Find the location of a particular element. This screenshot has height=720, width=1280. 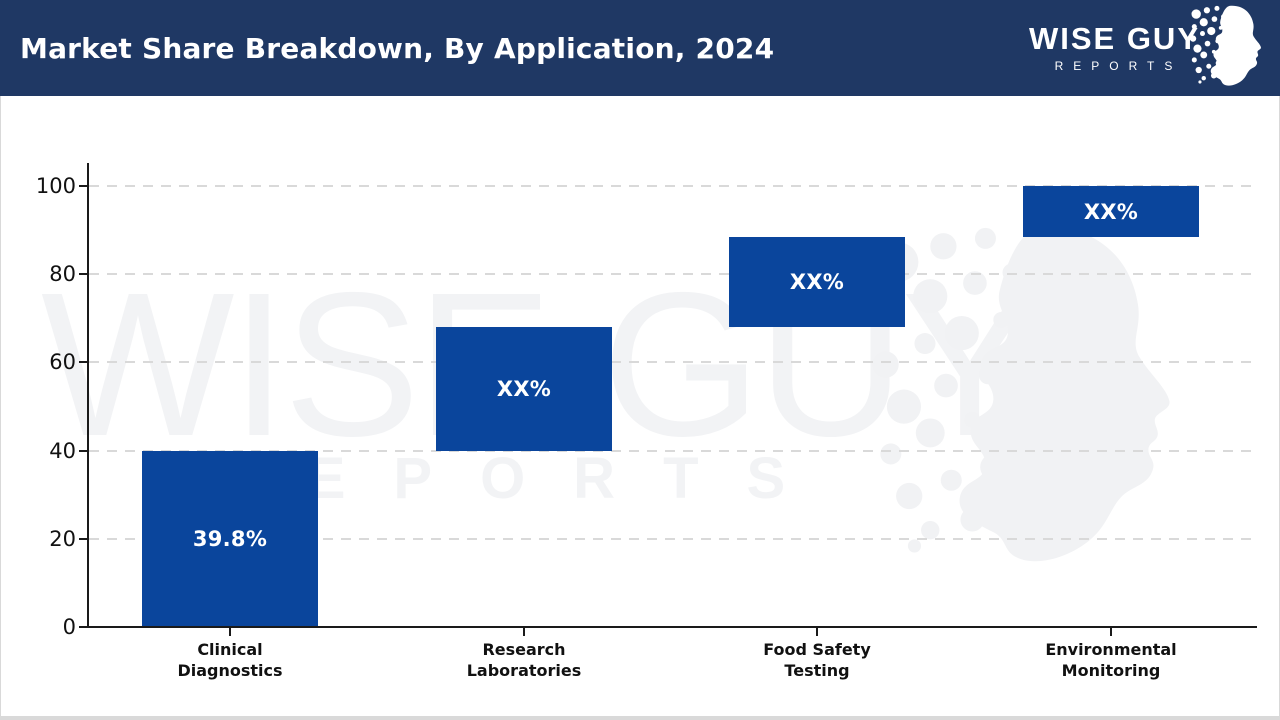

y-tick-label: 20 is located at coordinates (62, 539).